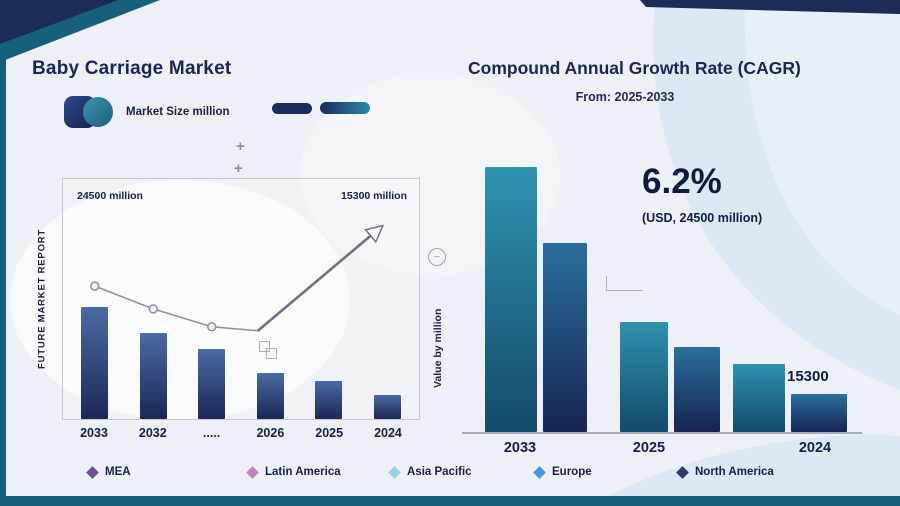 The image size is (900, 506). I want to click on annotation-max-value: 24500 million, so click(110, 196).